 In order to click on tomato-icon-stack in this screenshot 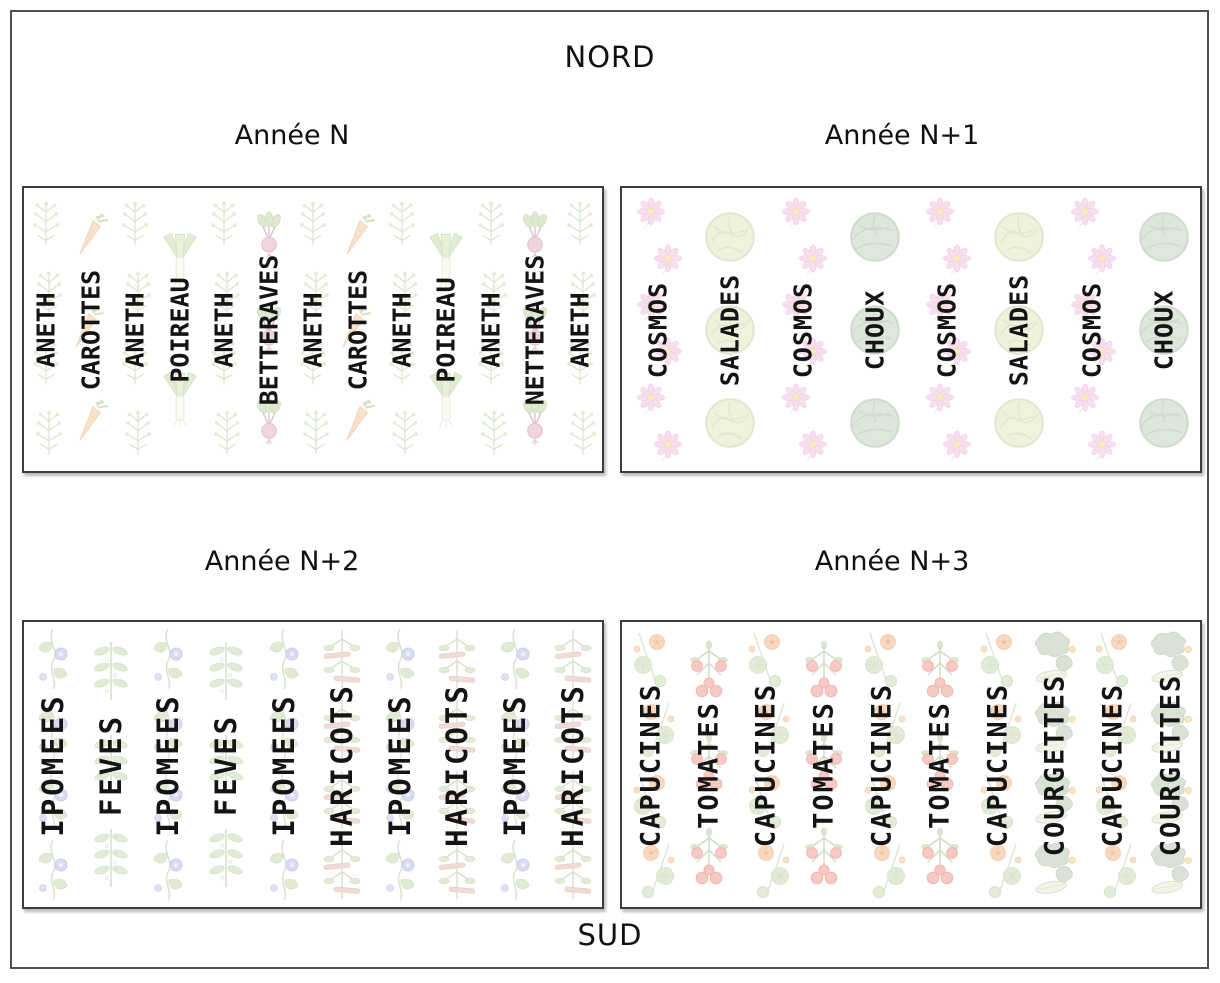, I will do `click(824, 764)`.